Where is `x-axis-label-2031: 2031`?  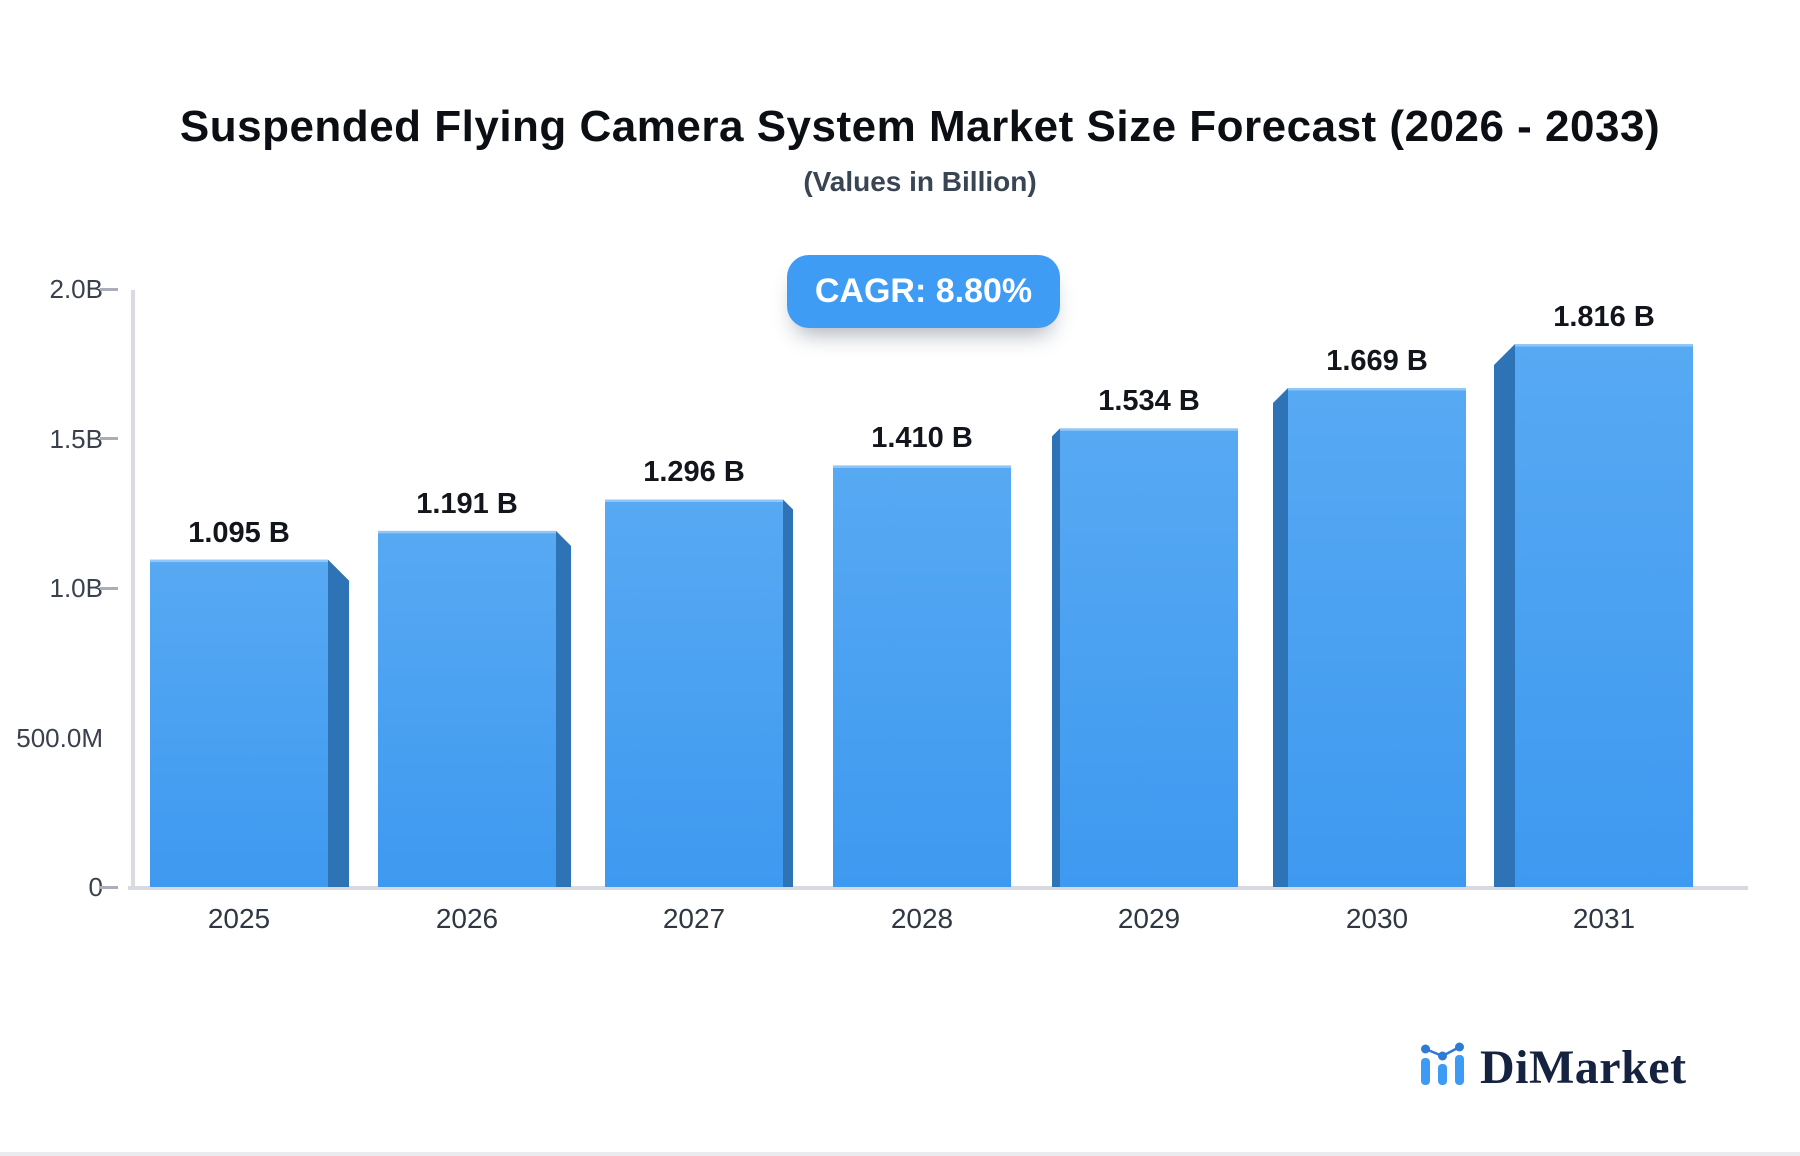
x-axis-label-2031: 2031 is located at coordinates (1604, 918).